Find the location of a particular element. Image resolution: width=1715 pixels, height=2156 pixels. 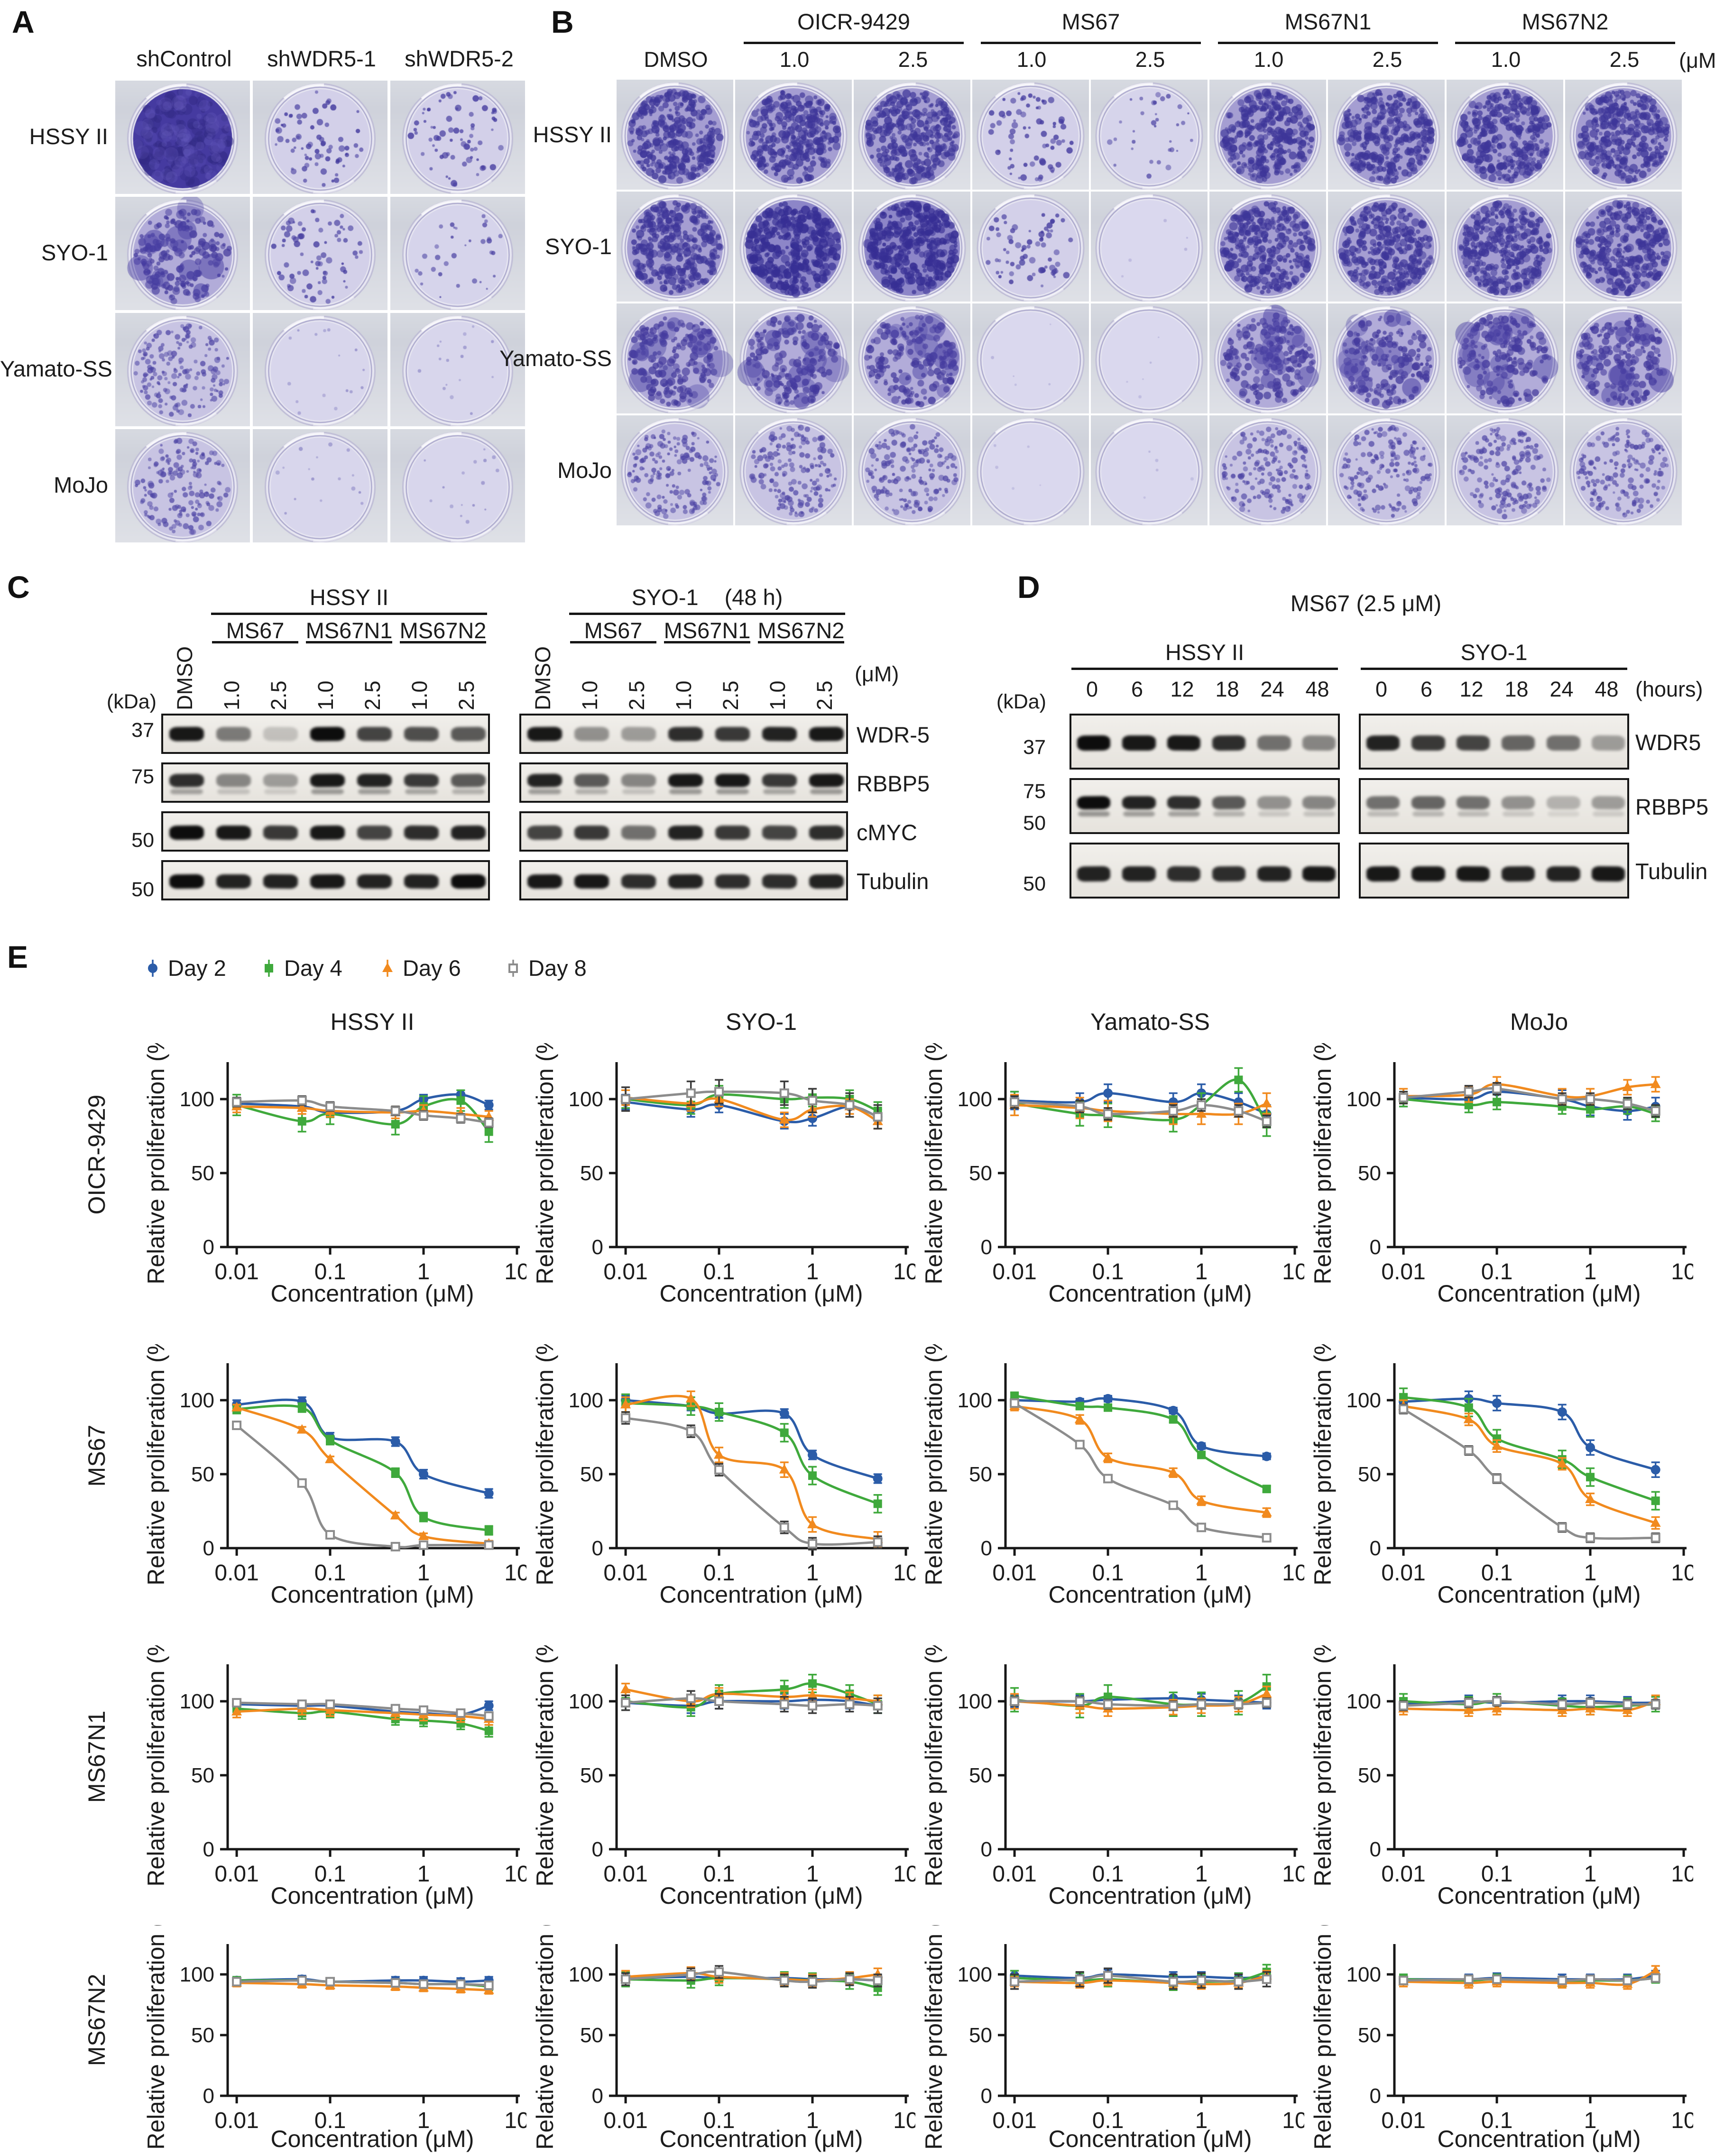

day-4-marker-icon is located at coordinates (269, 968).